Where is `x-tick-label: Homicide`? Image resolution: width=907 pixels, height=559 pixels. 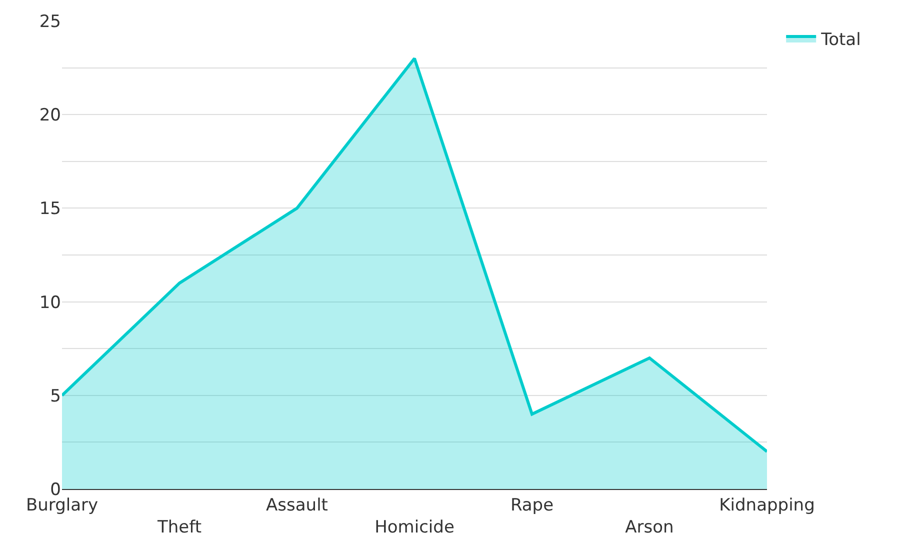
x-tick-label: Homicide is located at coordinates (414, 528).